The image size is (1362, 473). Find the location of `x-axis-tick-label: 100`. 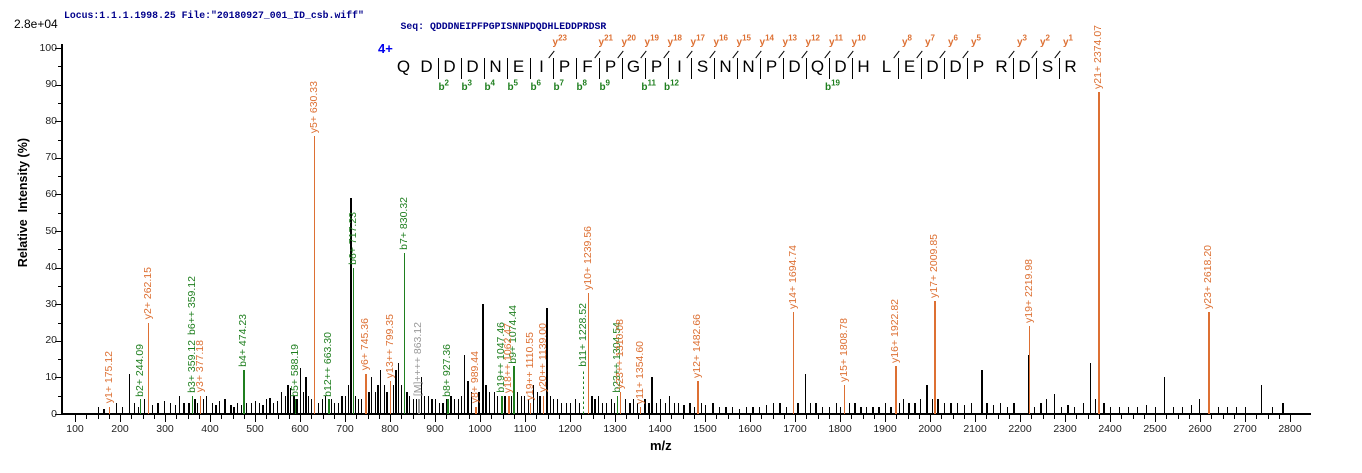

x-axis-tick-label: 100 is located at coordinates (75, 429).